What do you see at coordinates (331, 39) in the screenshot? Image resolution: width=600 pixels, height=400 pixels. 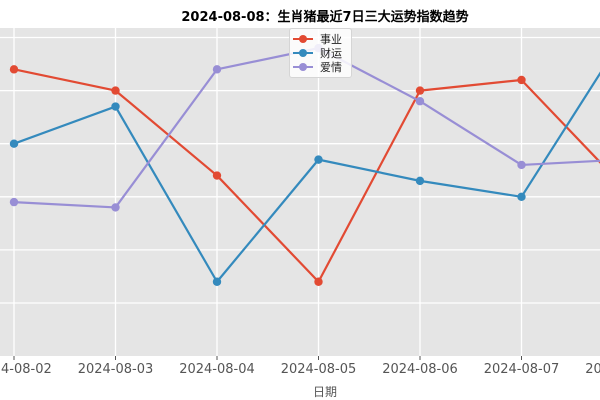 I see `legend-label: 事业` at bounding box center [331, 39].